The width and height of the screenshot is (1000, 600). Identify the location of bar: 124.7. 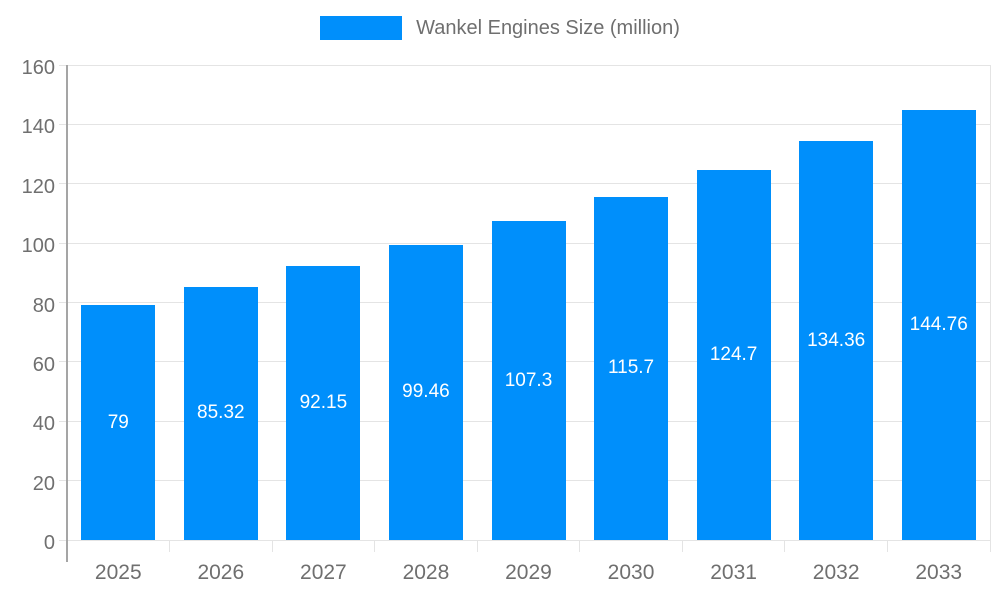
(733, 354).